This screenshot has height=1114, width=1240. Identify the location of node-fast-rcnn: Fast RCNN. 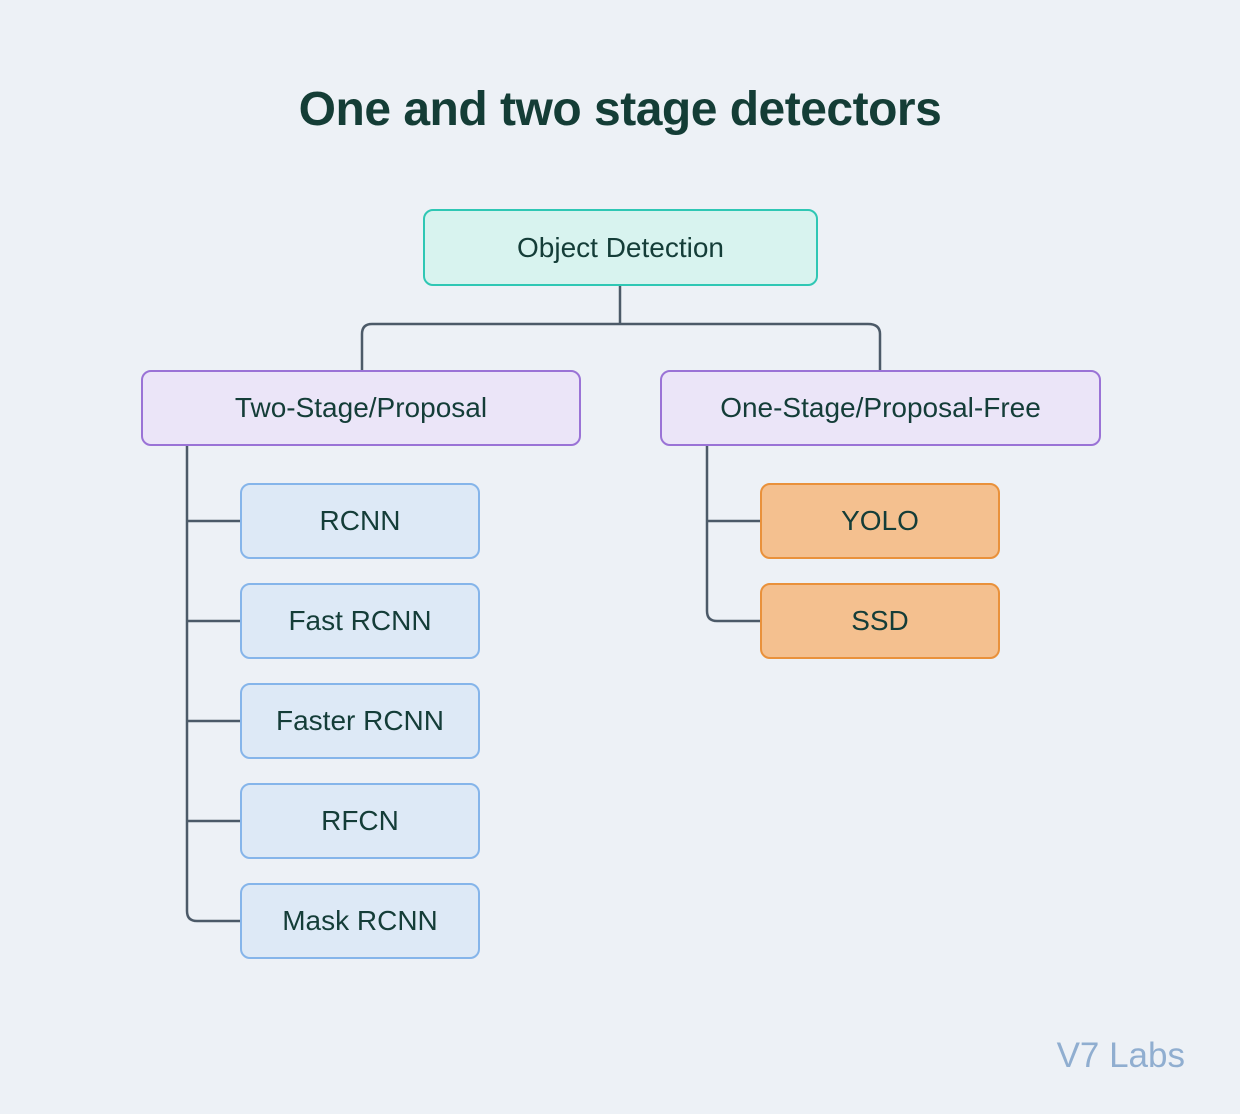
(360, 621).